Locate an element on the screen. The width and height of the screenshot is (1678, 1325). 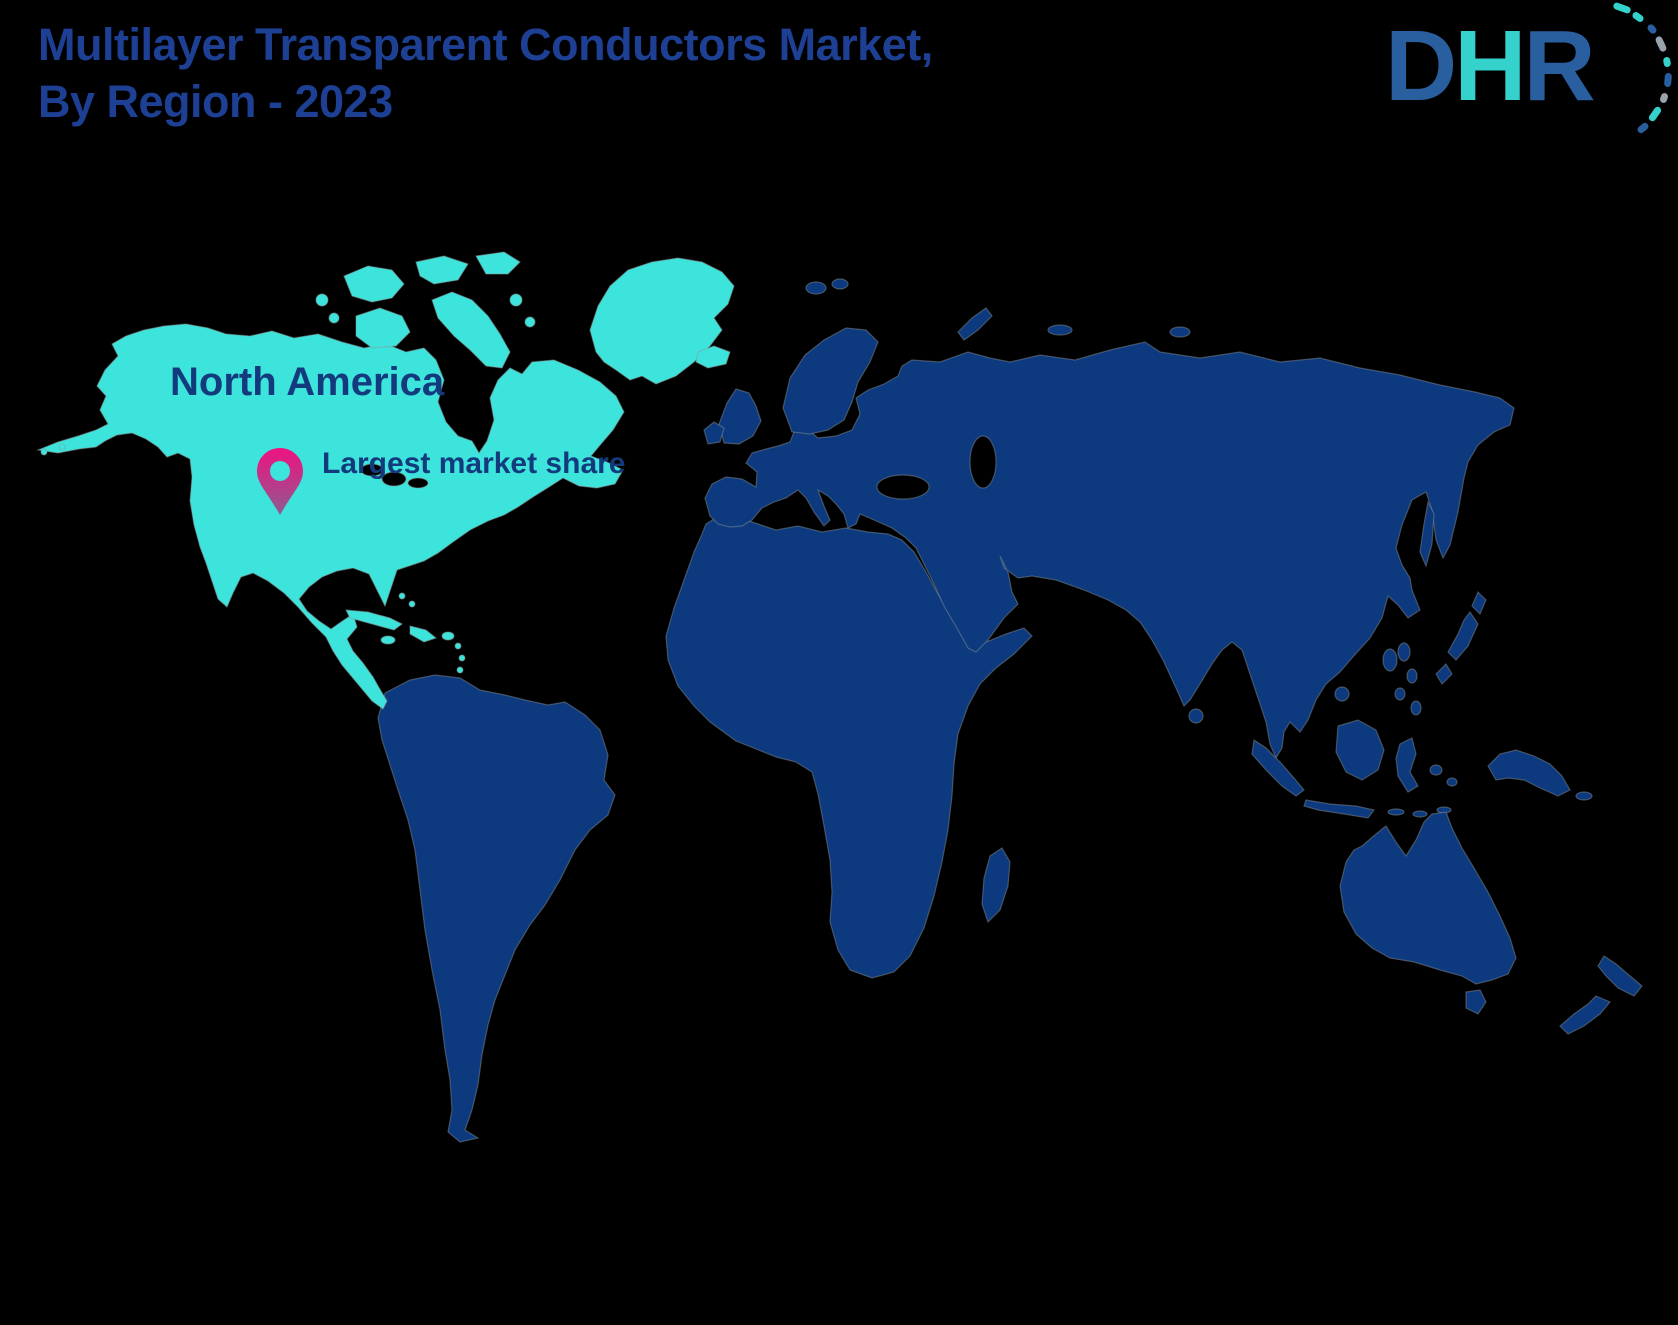
island-tasmania is located at coordinates (1476, 1002).